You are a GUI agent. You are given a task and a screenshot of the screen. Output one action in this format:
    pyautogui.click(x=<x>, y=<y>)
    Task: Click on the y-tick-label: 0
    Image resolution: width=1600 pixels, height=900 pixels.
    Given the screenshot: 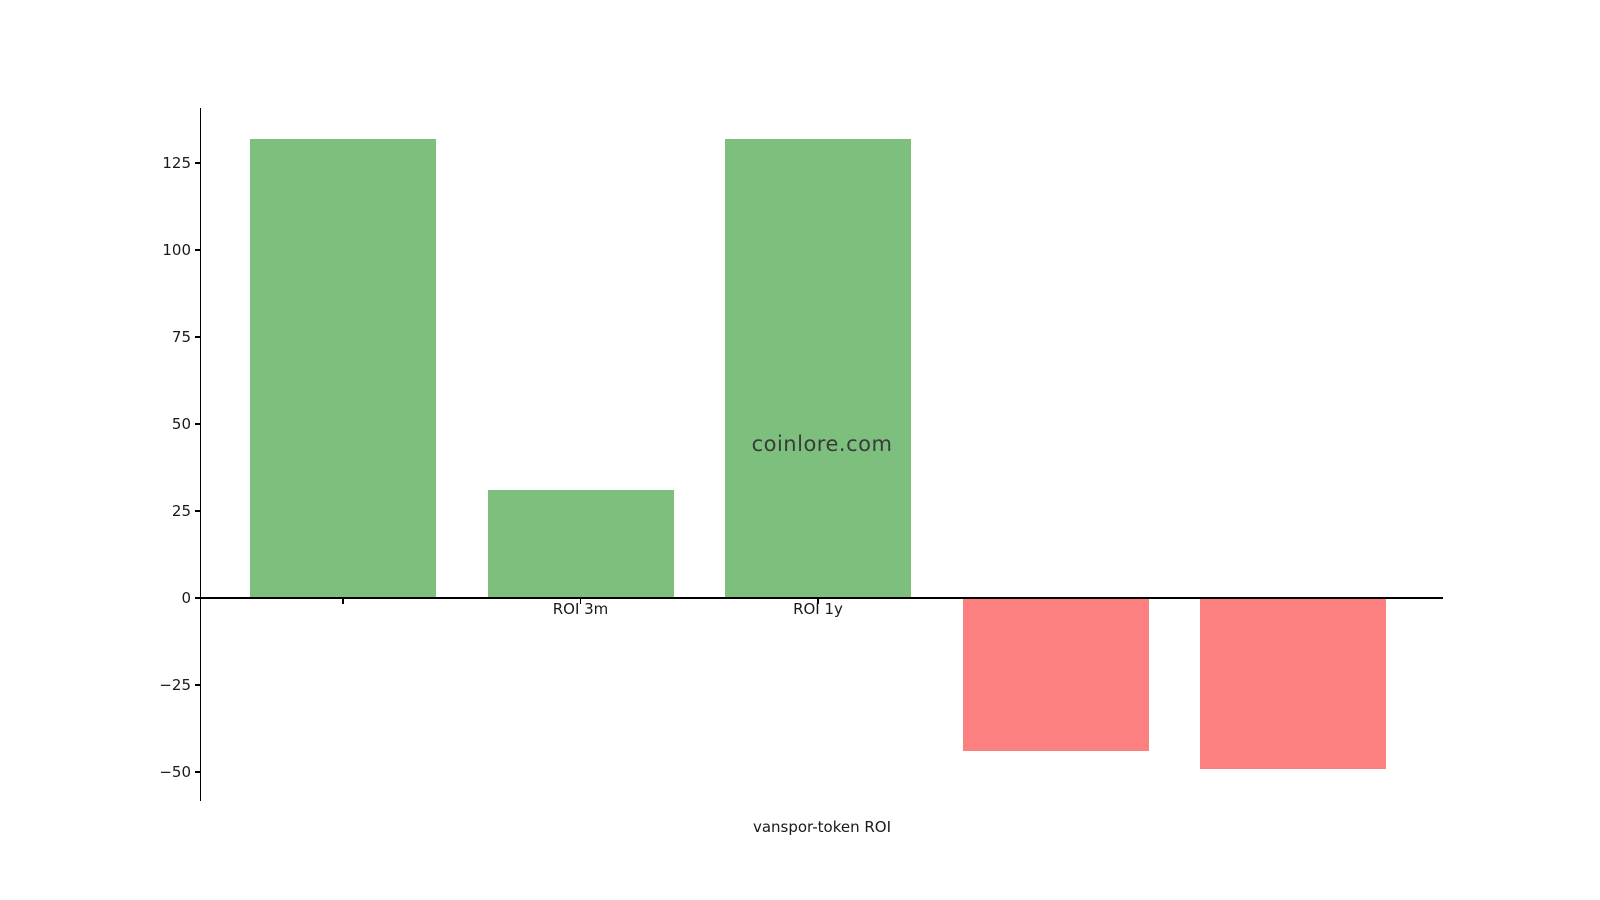 What is the action you would take?
    pyautogui.click(x=186, y=598)
    